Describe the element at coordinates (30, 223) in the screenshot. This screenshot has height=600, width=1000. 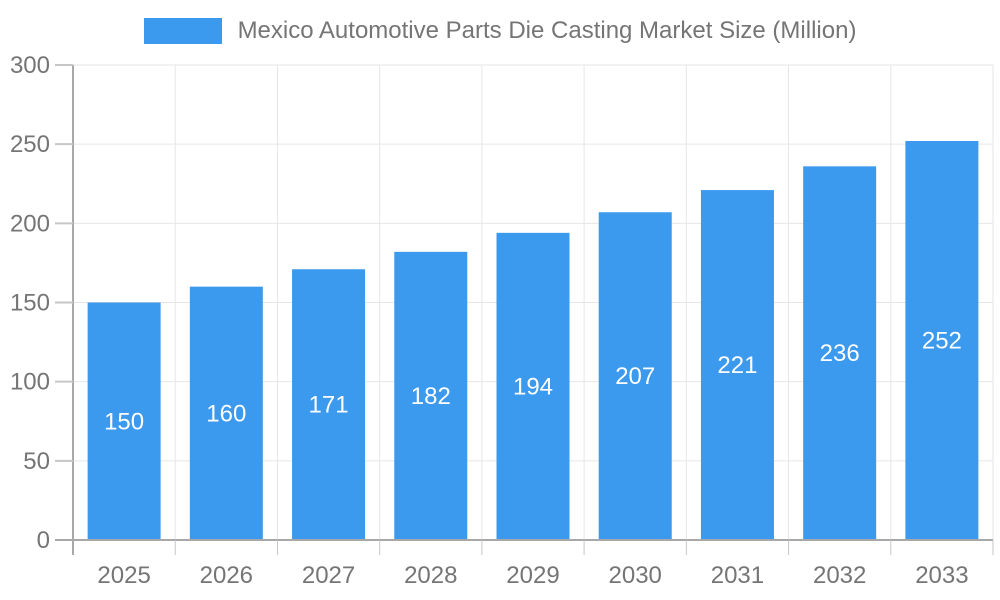
I see `y-tick-label: 200` at that location.